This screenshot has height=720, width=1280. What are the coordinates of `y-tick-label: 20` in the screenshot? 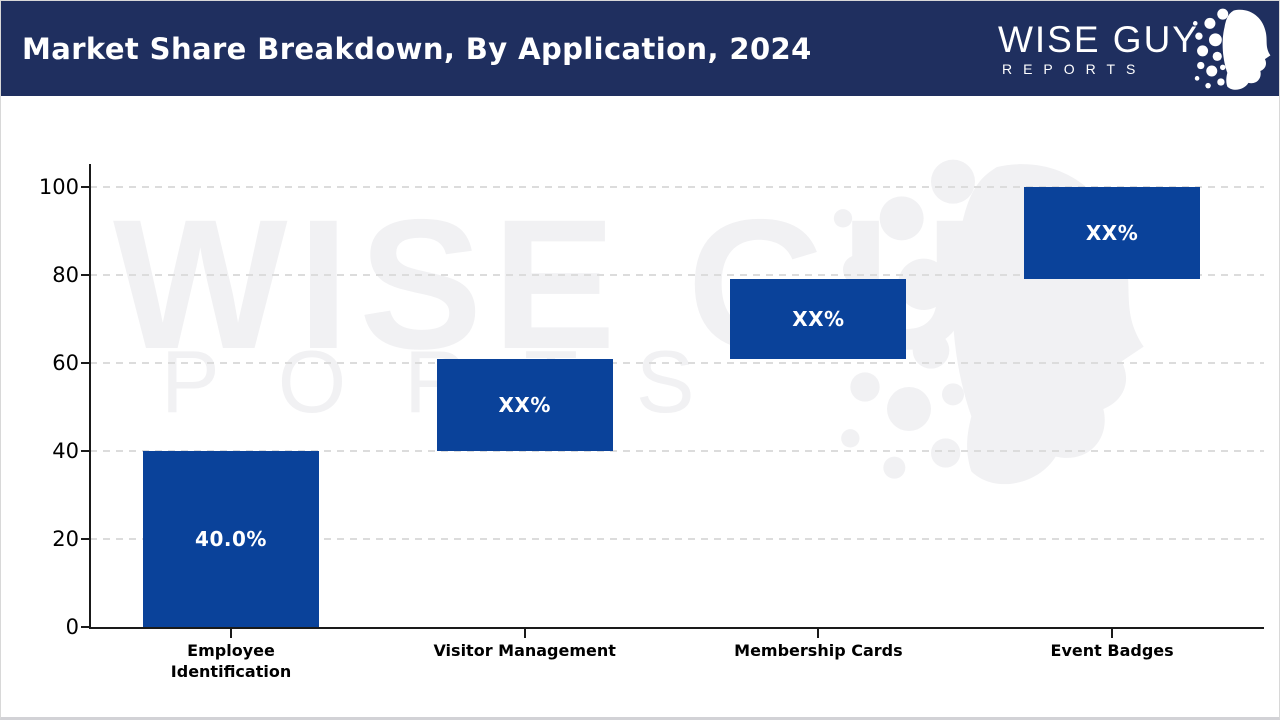 It's located at (65, 539).